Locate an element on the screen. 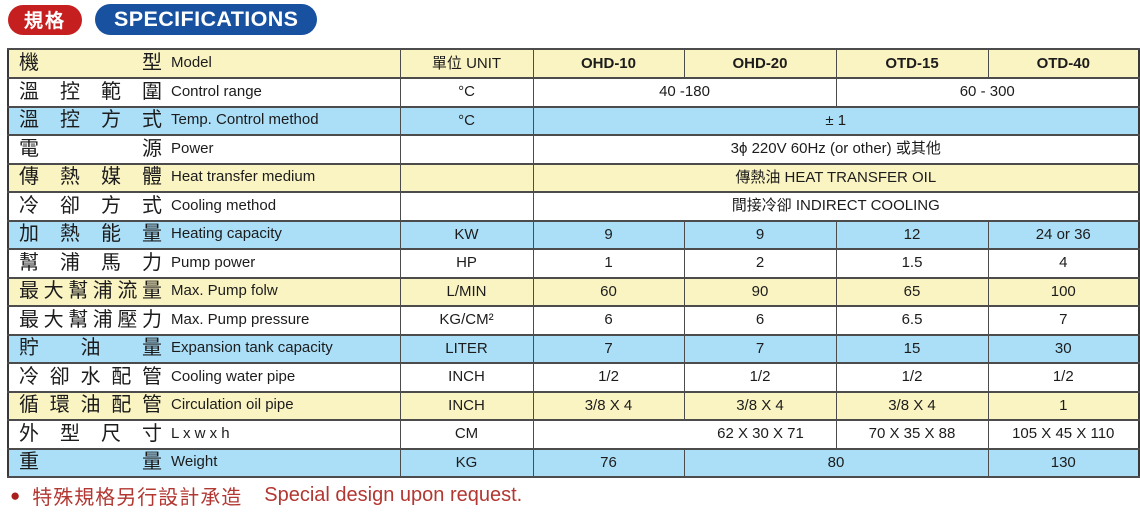 The height and width of the screenshot is (513, 1140). value-cell: 105 X 45 X 110 is located at coordinates (1063, 434).